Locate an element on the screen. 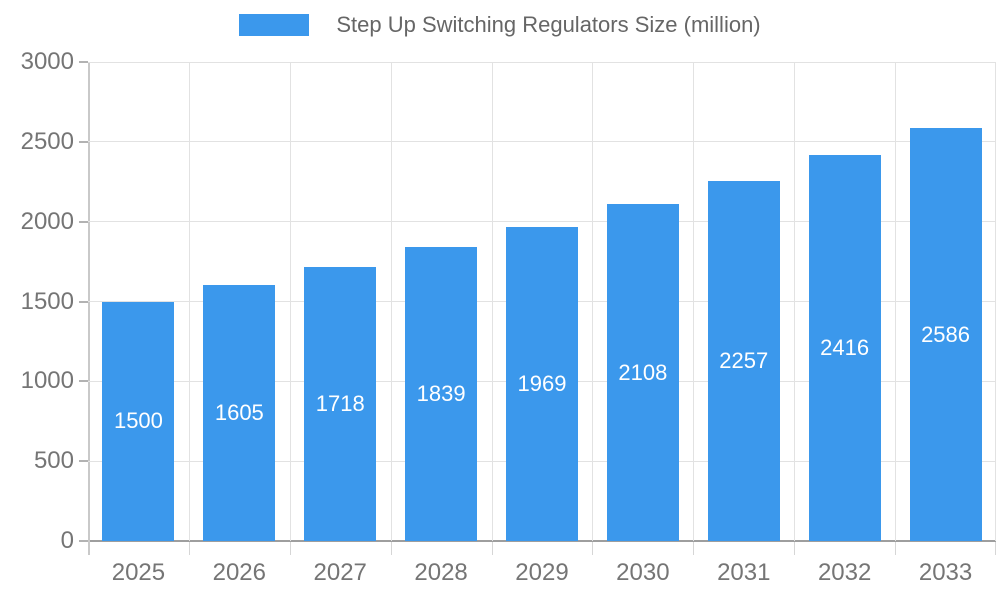  bar-value-label: 1718 is located at coordinates (340, 403).